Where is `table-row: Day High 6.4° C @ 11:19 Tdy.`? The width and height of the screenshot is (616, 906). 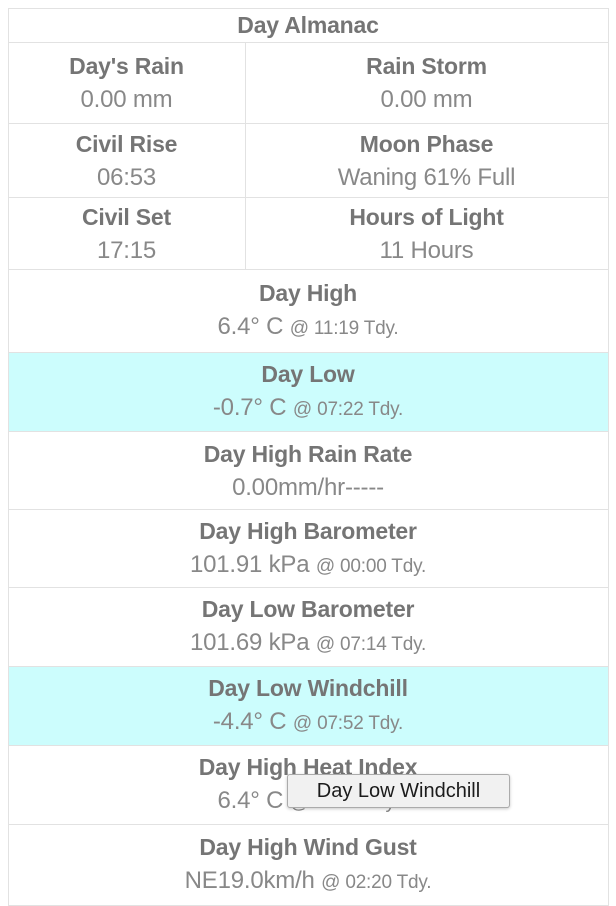 table-row: Day High 6.4° C @ 11:19 Tdy. is located at coordinates (308, 311).